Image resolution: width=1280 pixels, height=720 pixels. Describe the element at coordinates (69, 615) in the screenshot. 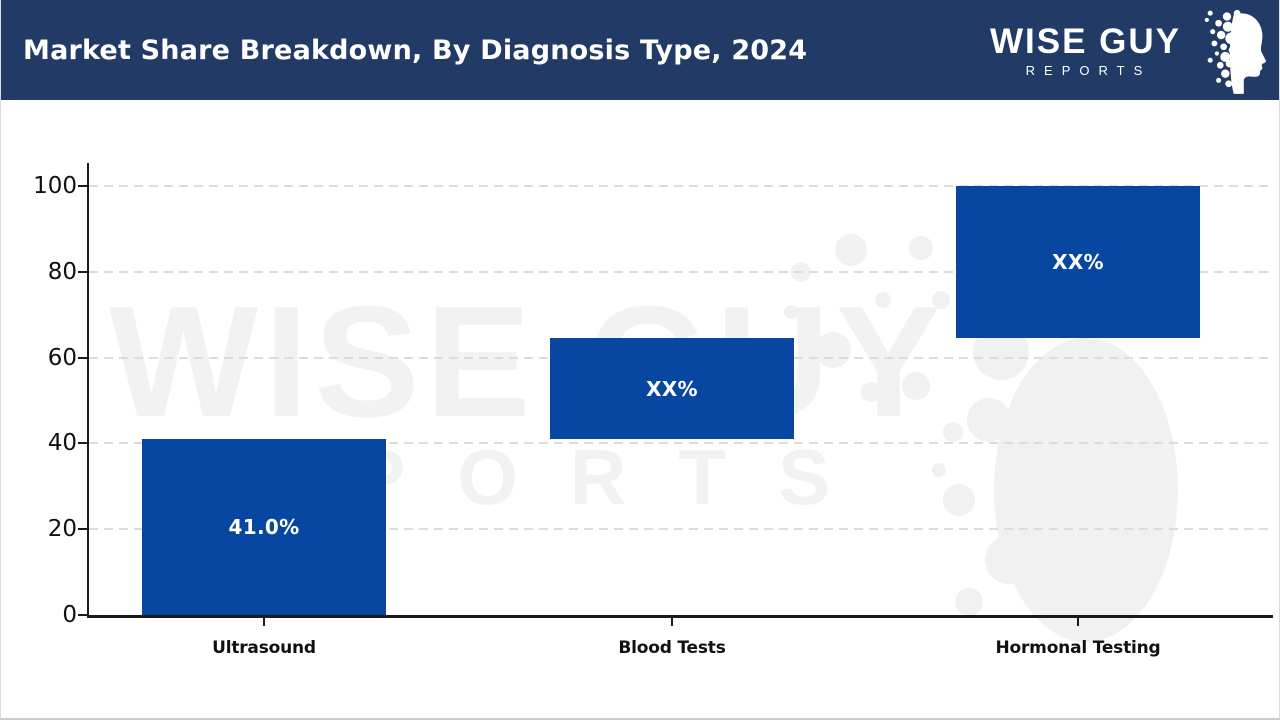

I see `y-tick-label: 0` at that location.